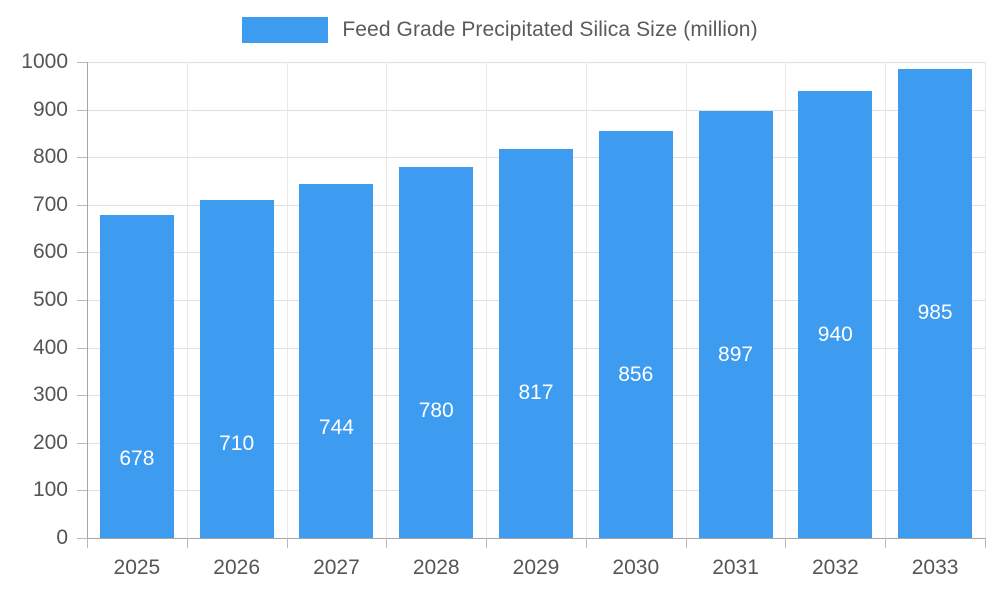  Describe the element at coordinates (50, 442) in the screenshot. I see `y-axis-tick-label: 200` at that location.